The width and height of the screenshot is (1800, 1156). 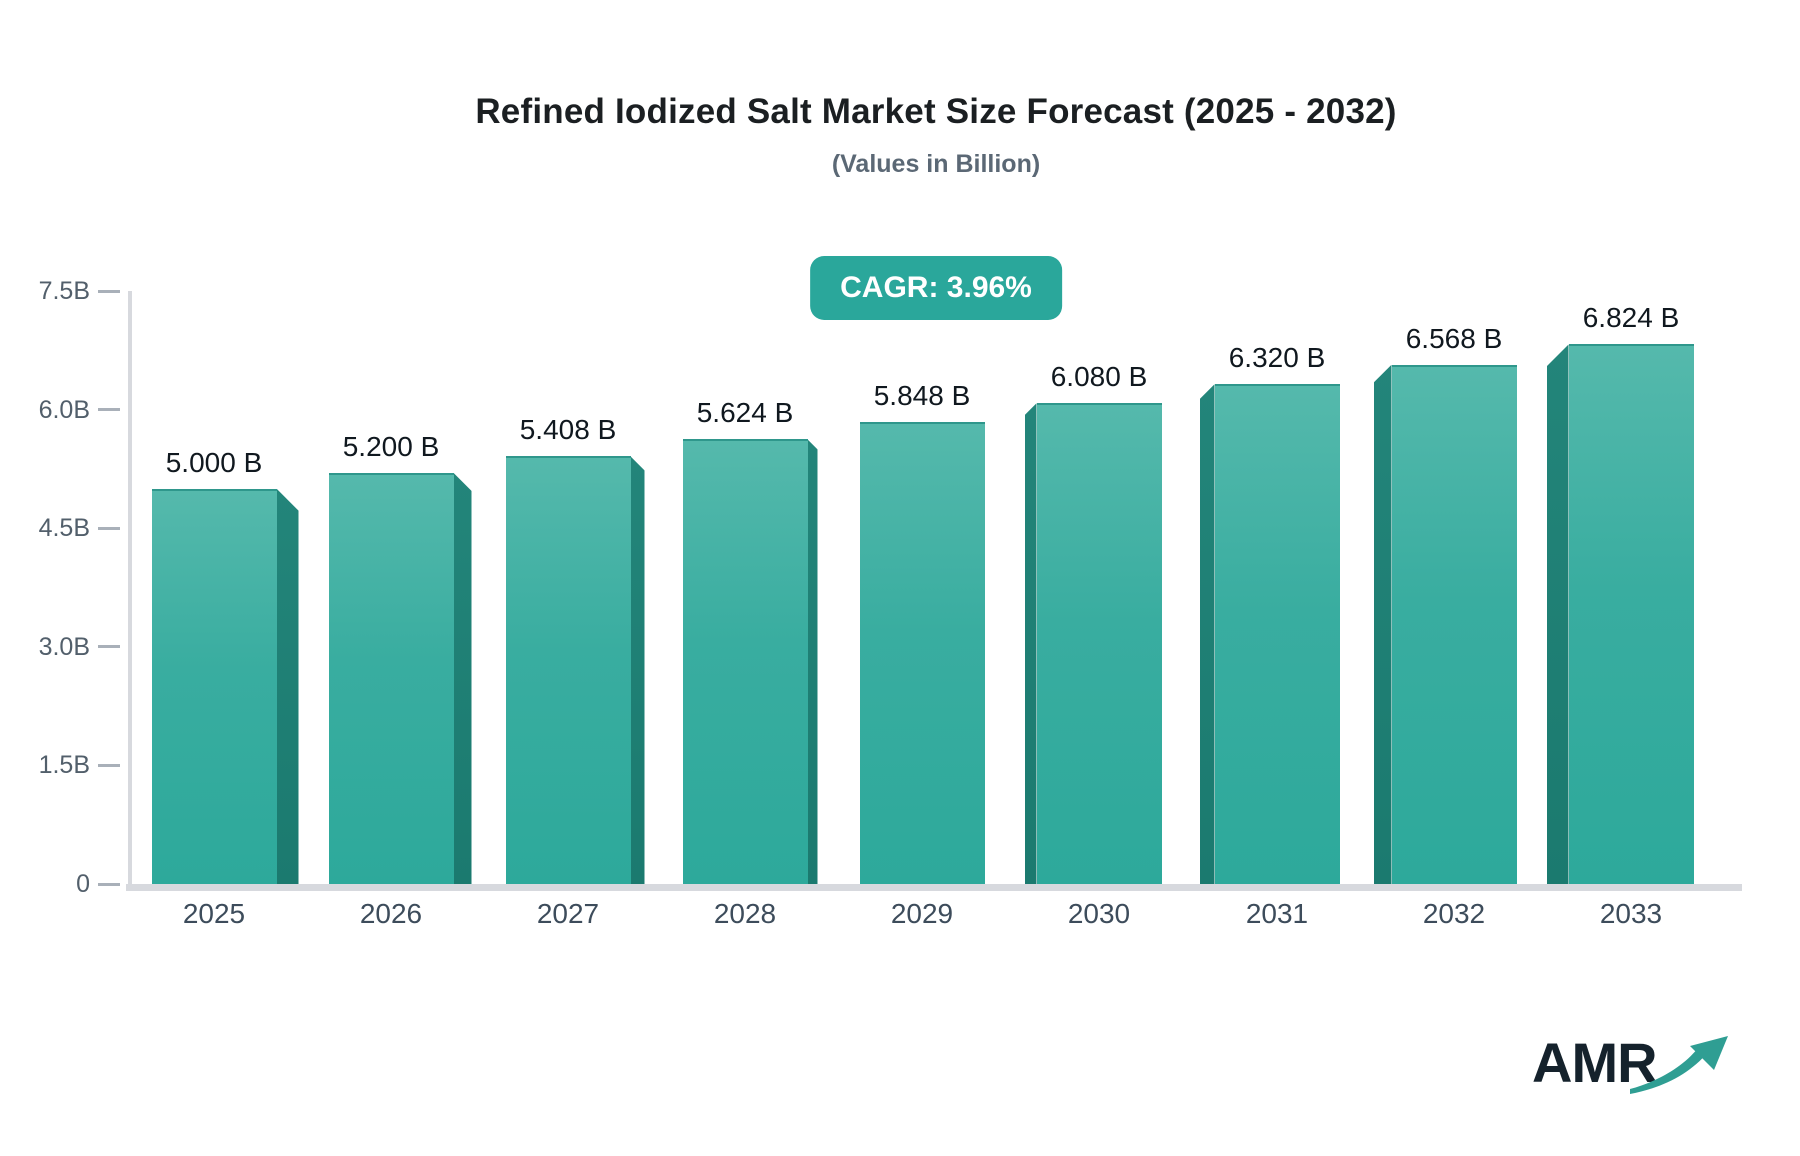 What do you see at coordinates (1099, 377) in the screenshot?
I see `bar-value-label: 6.080 B` at bounding box center [1099, 377].